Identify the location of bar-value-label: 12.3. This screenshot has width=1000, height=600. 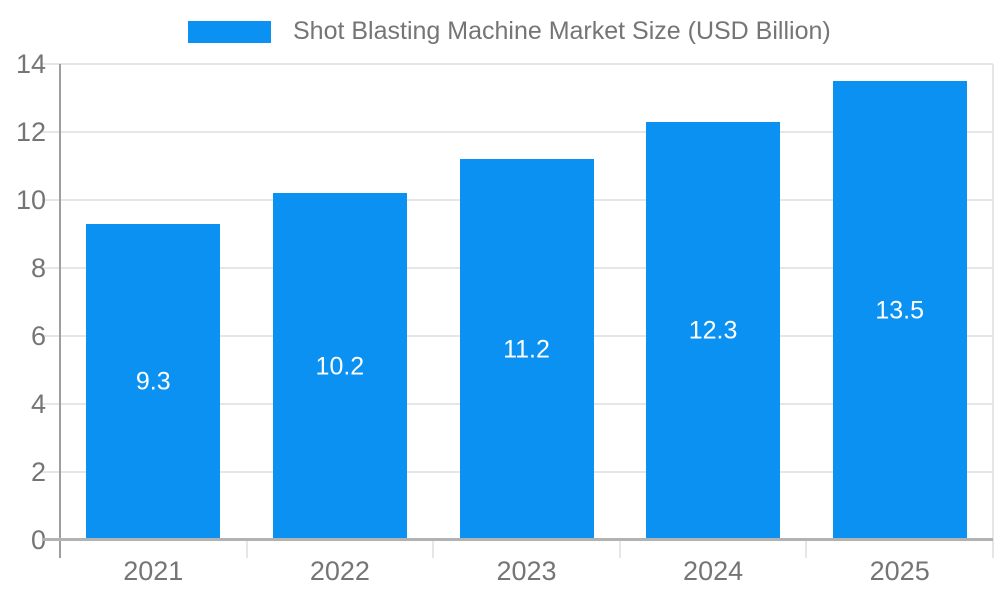
(713, 330).